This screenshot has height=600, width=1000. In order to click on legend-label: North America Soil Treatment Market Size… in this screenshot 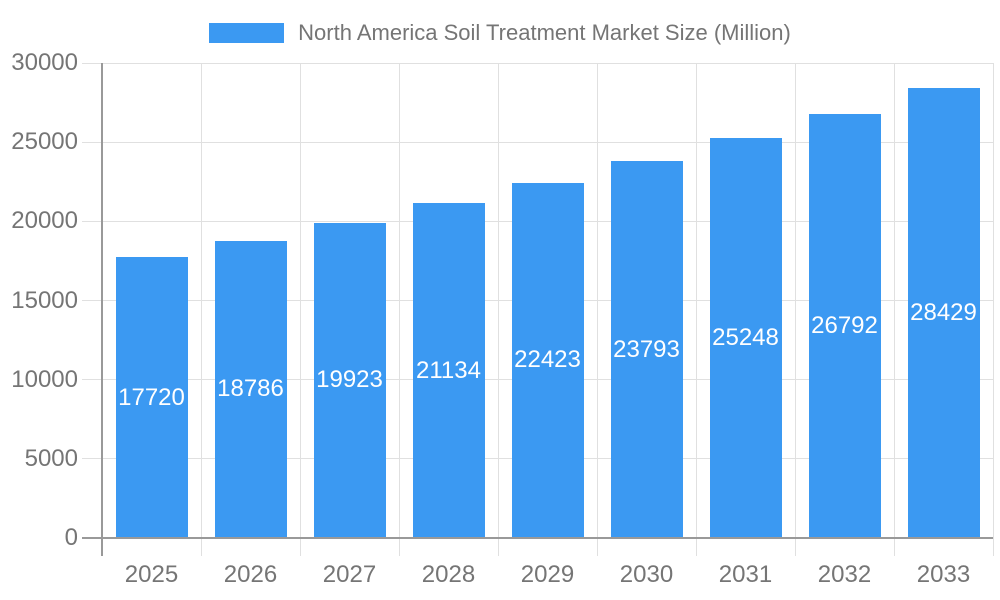, I will do `click(544, 32)`.